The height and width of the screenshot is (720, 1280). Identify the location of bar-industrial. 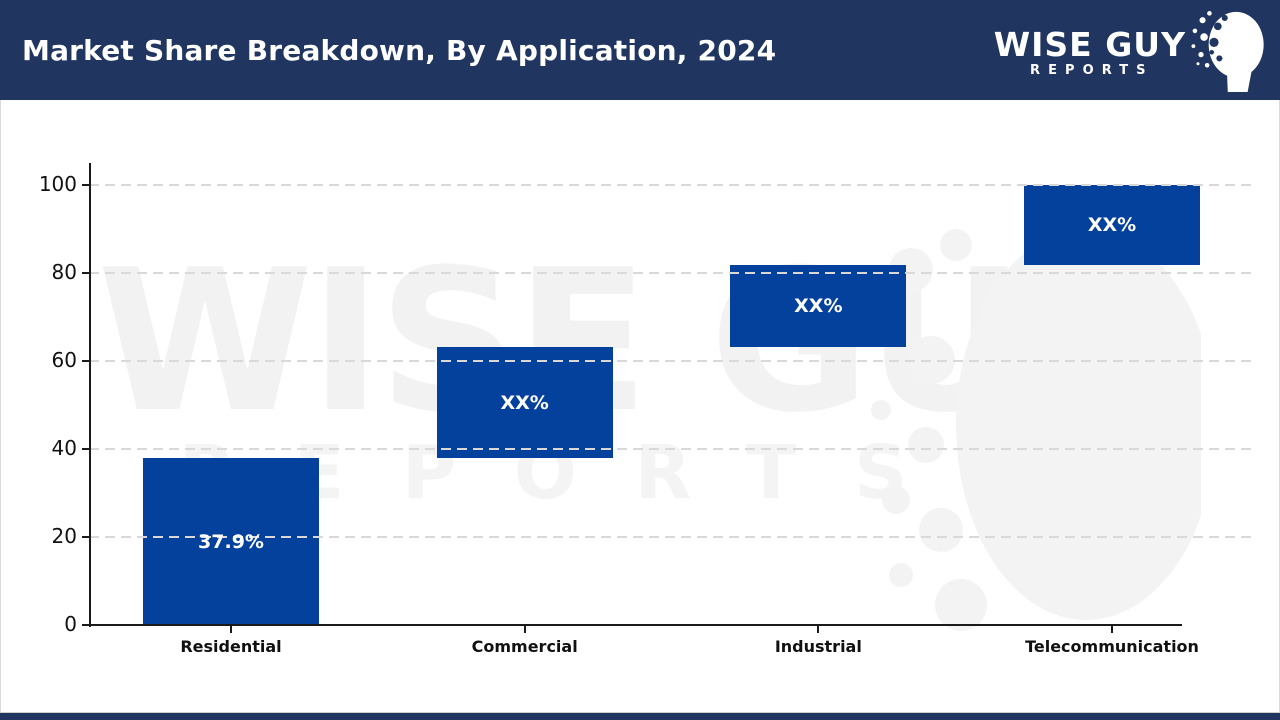
(818, 306).